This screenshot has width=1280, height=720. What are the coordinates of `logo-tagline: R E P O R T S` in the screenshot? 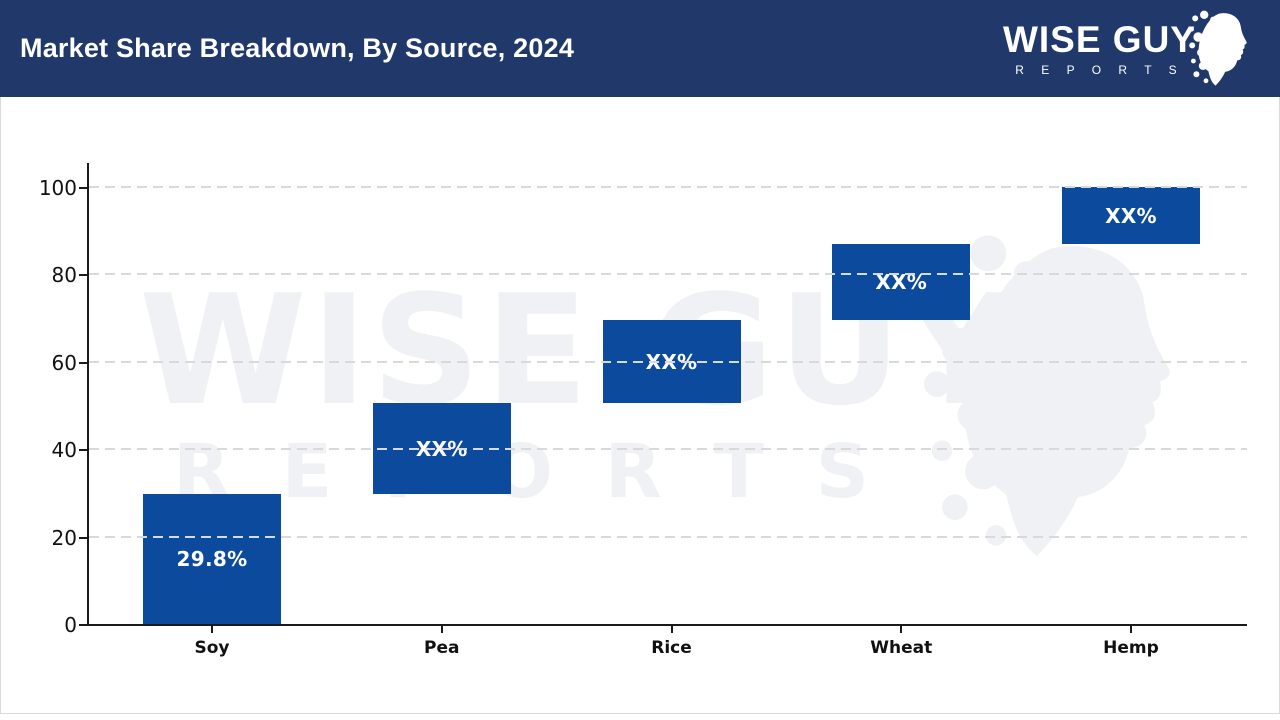 It's located at (1099, 69).